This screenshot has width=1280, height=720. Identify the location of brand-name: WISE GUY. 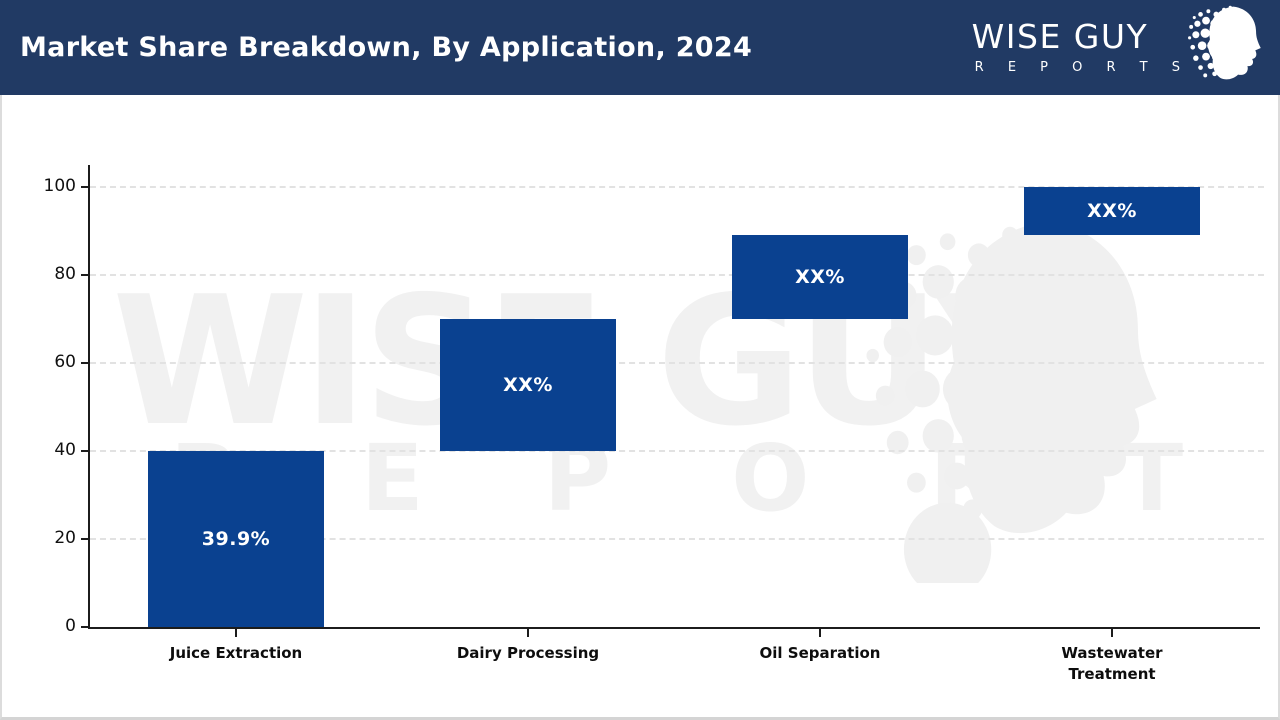
(1060, 36).